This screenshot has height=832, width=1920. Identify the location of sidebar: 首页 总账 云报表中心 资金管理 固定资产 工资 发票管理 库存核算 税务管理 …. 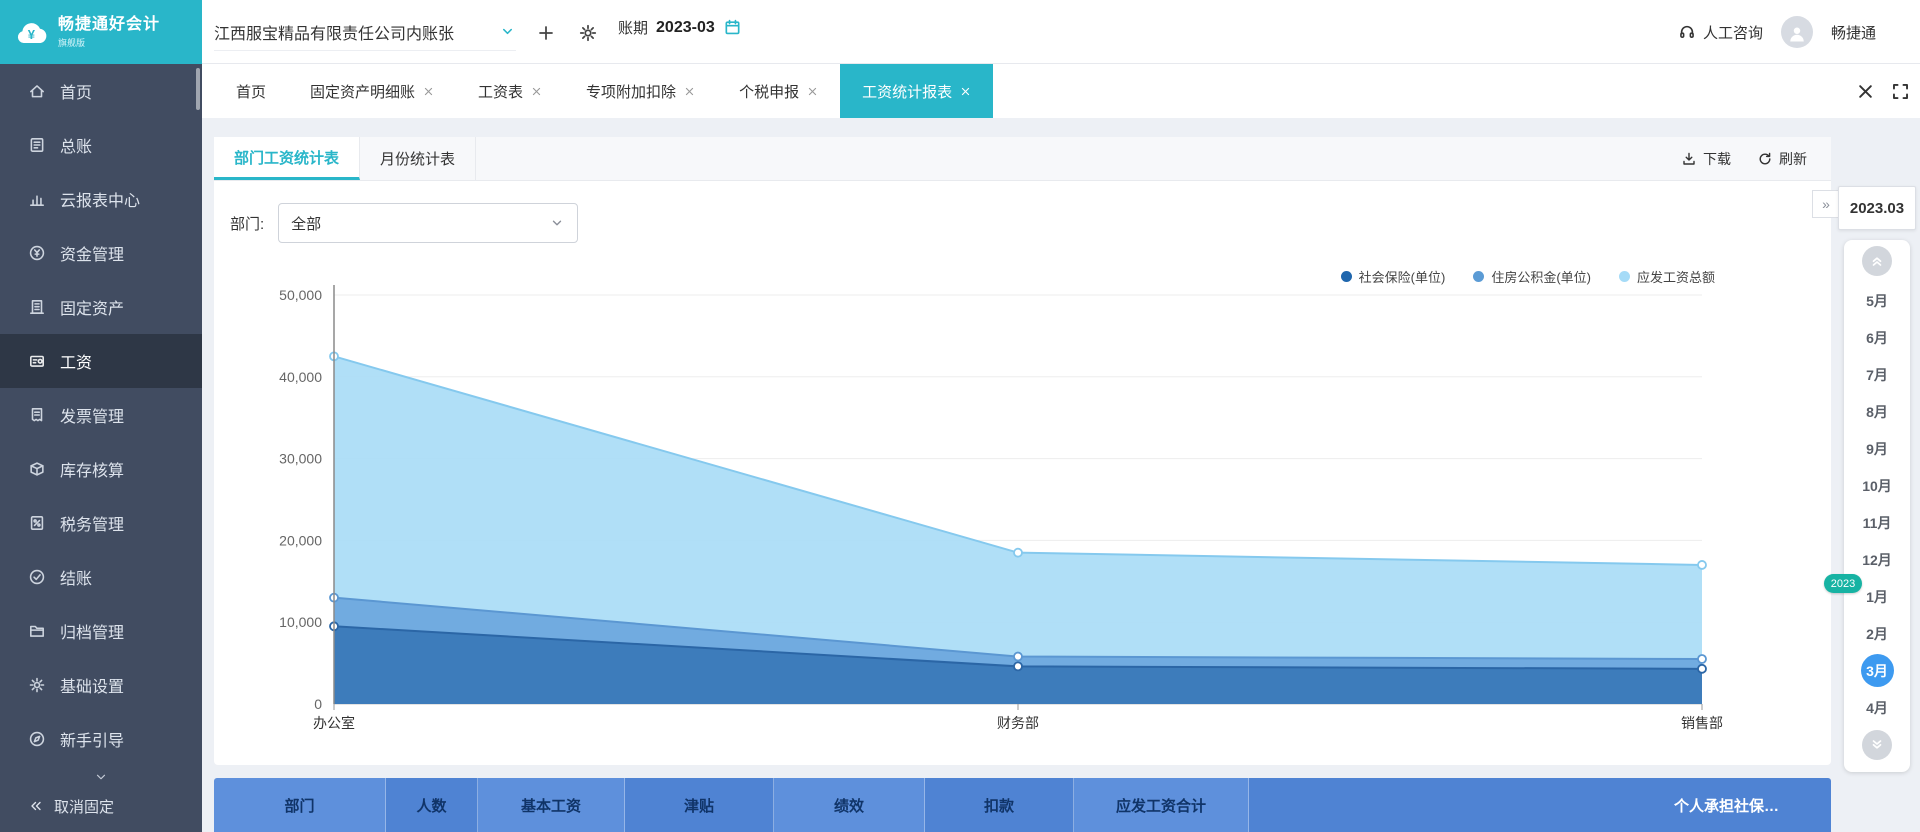
(101, 448).